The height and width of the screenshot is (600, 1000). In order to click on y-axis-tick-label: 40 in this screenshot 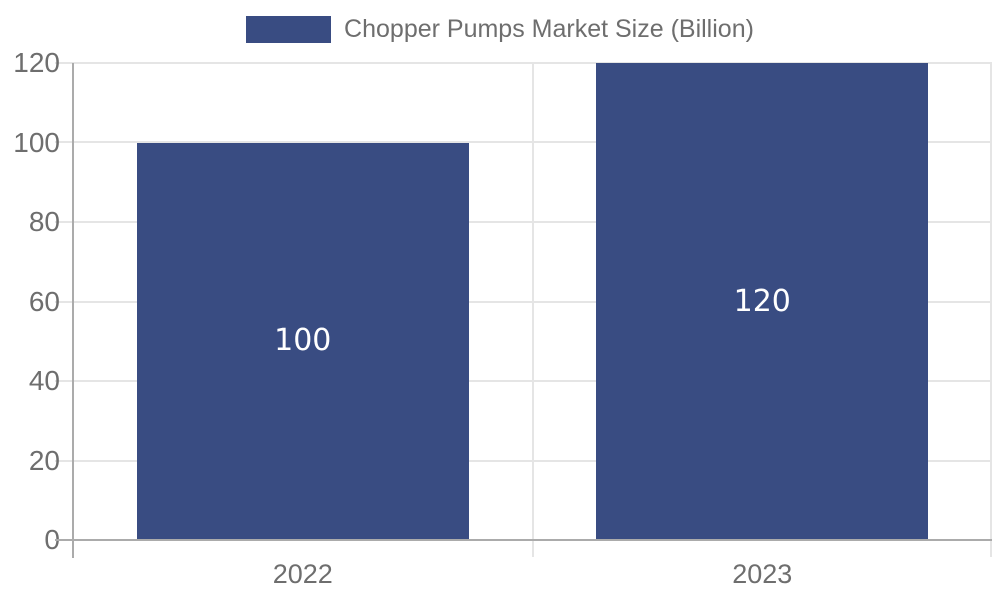, I will do `click(44, 380)`.